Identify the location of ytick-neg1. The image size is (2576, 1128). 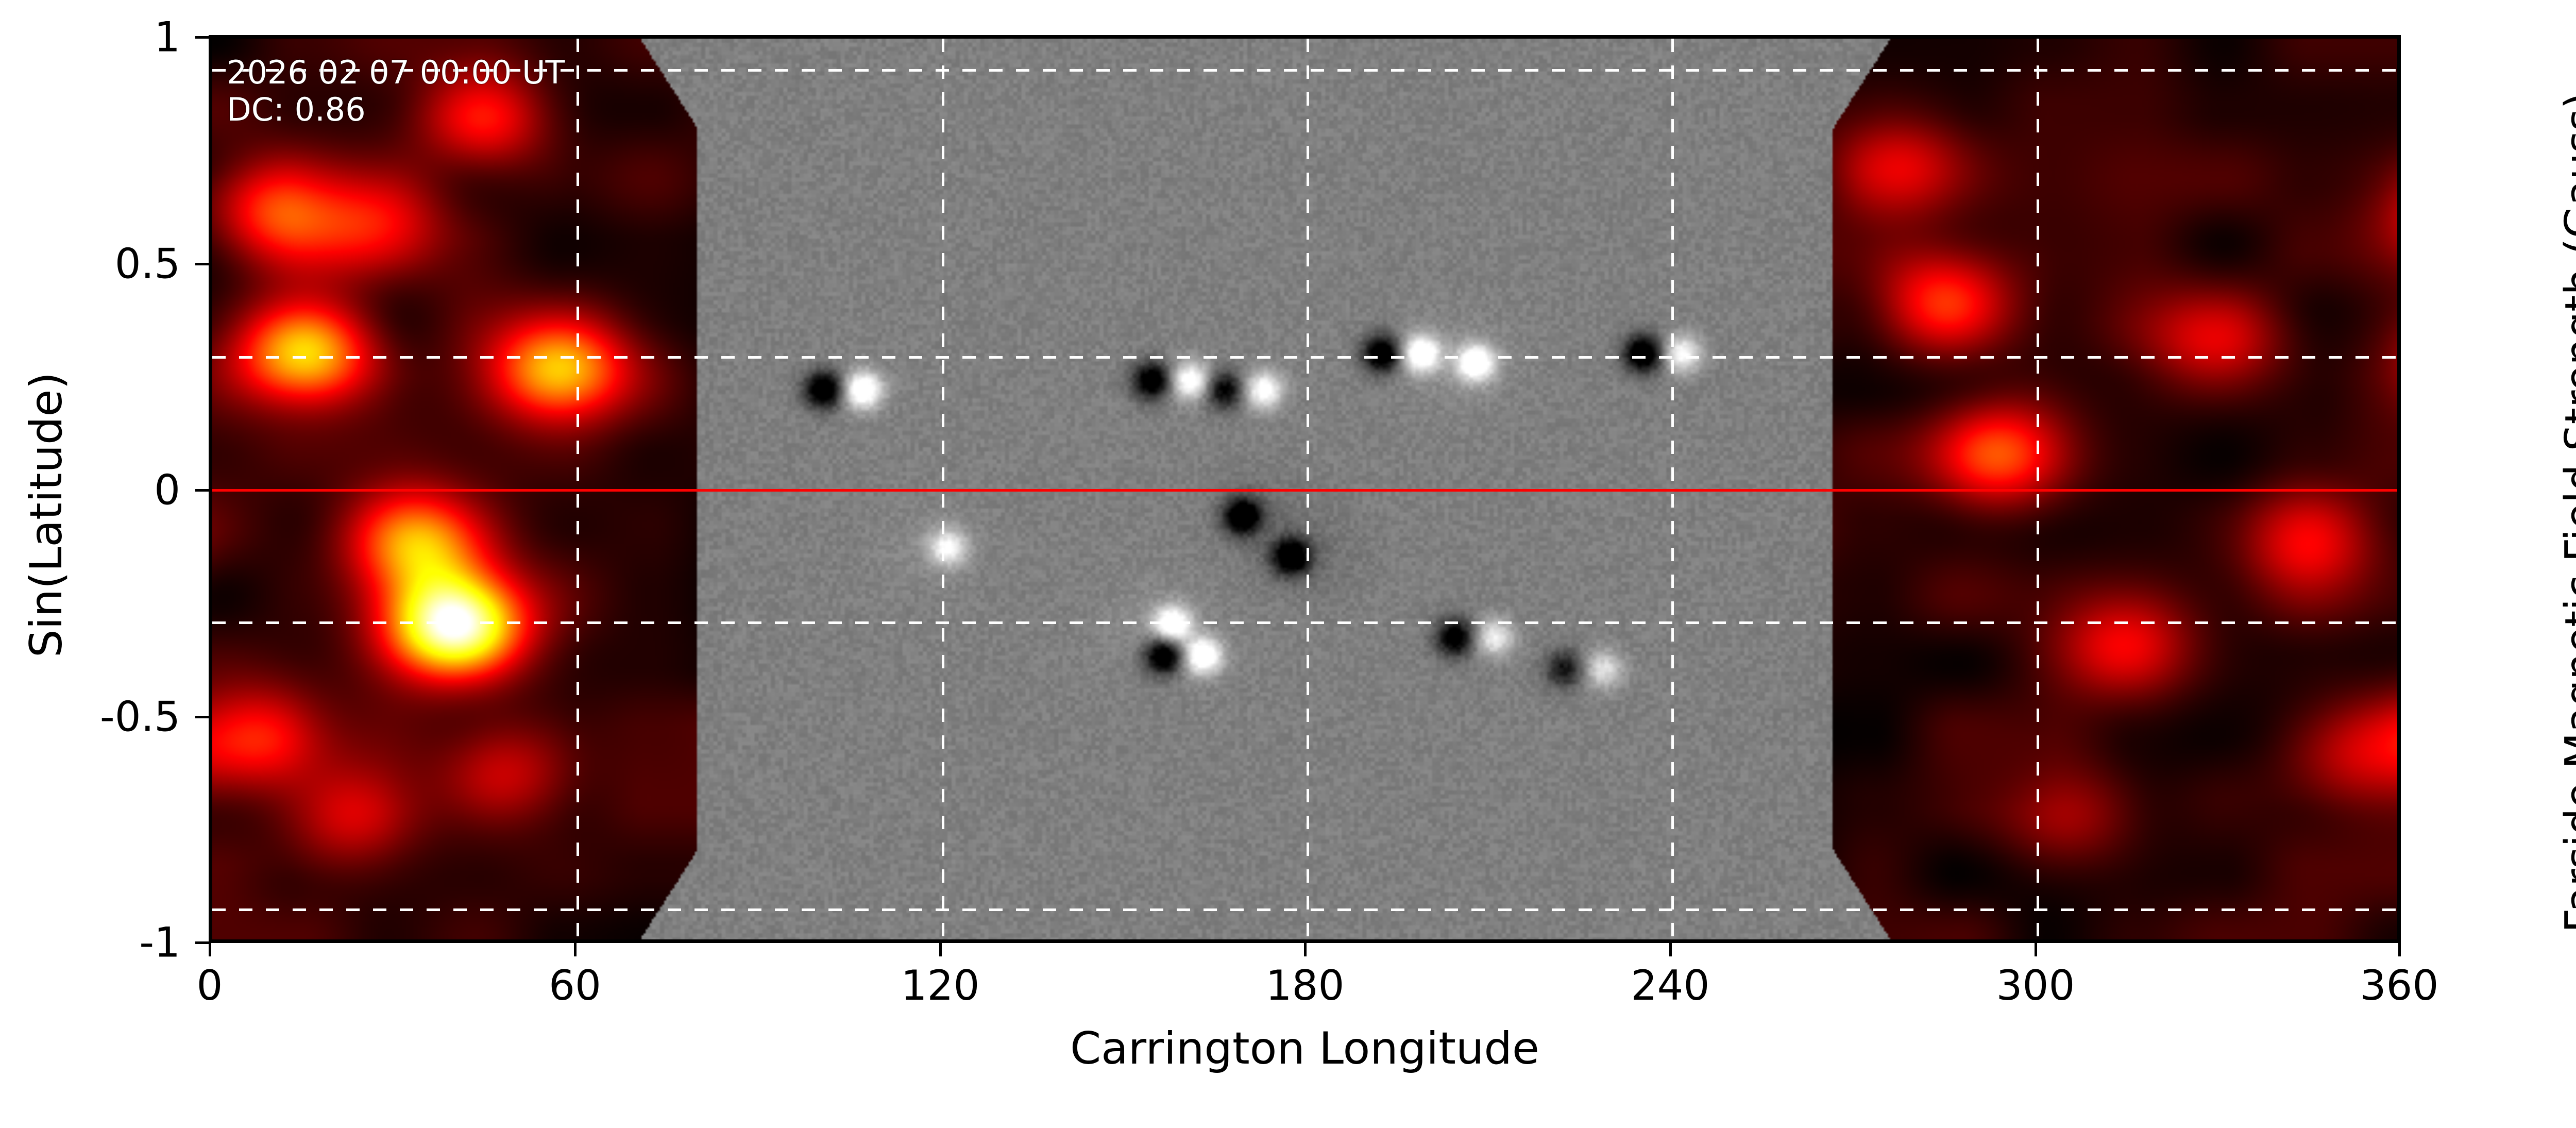
(202, 943).